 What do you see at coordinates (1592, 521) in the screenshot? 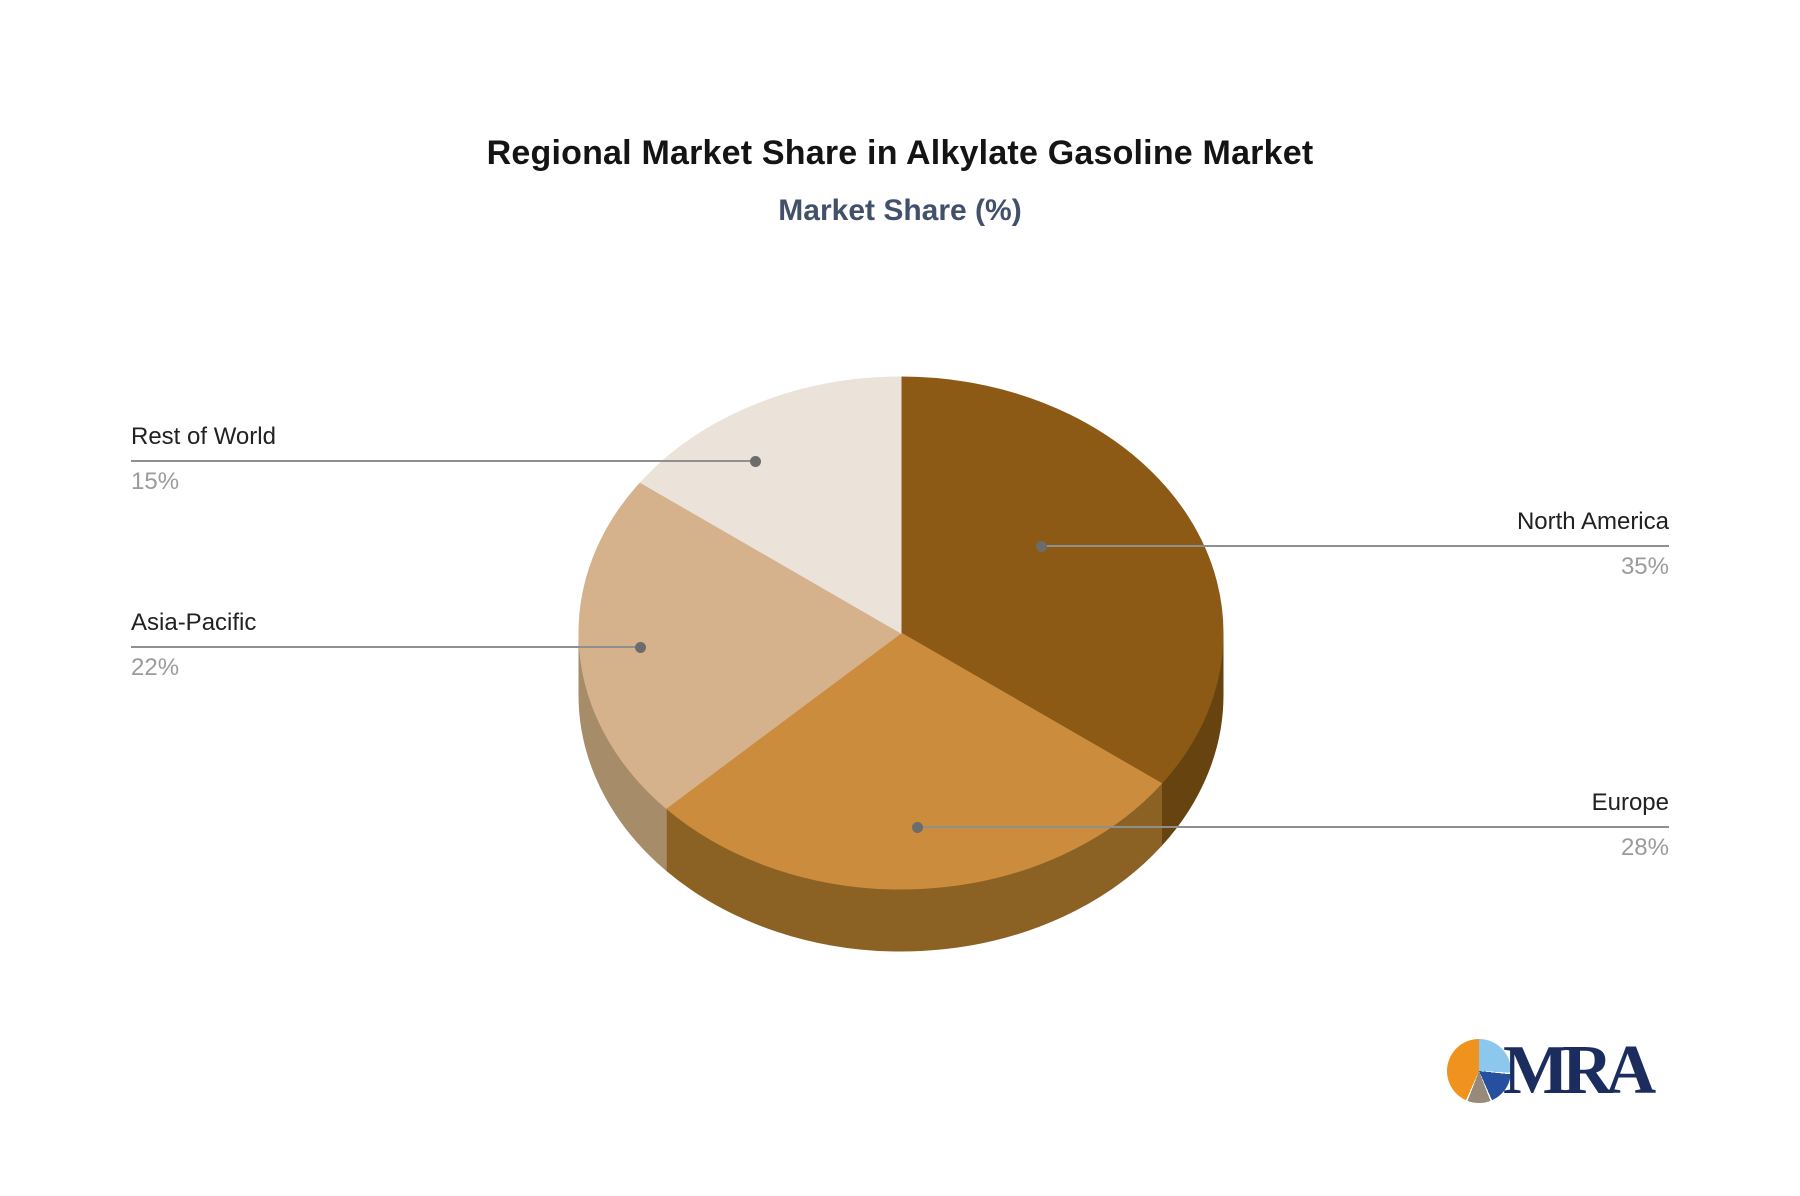
I see `label-north-america: North America` at bounding box center [1592, 521].